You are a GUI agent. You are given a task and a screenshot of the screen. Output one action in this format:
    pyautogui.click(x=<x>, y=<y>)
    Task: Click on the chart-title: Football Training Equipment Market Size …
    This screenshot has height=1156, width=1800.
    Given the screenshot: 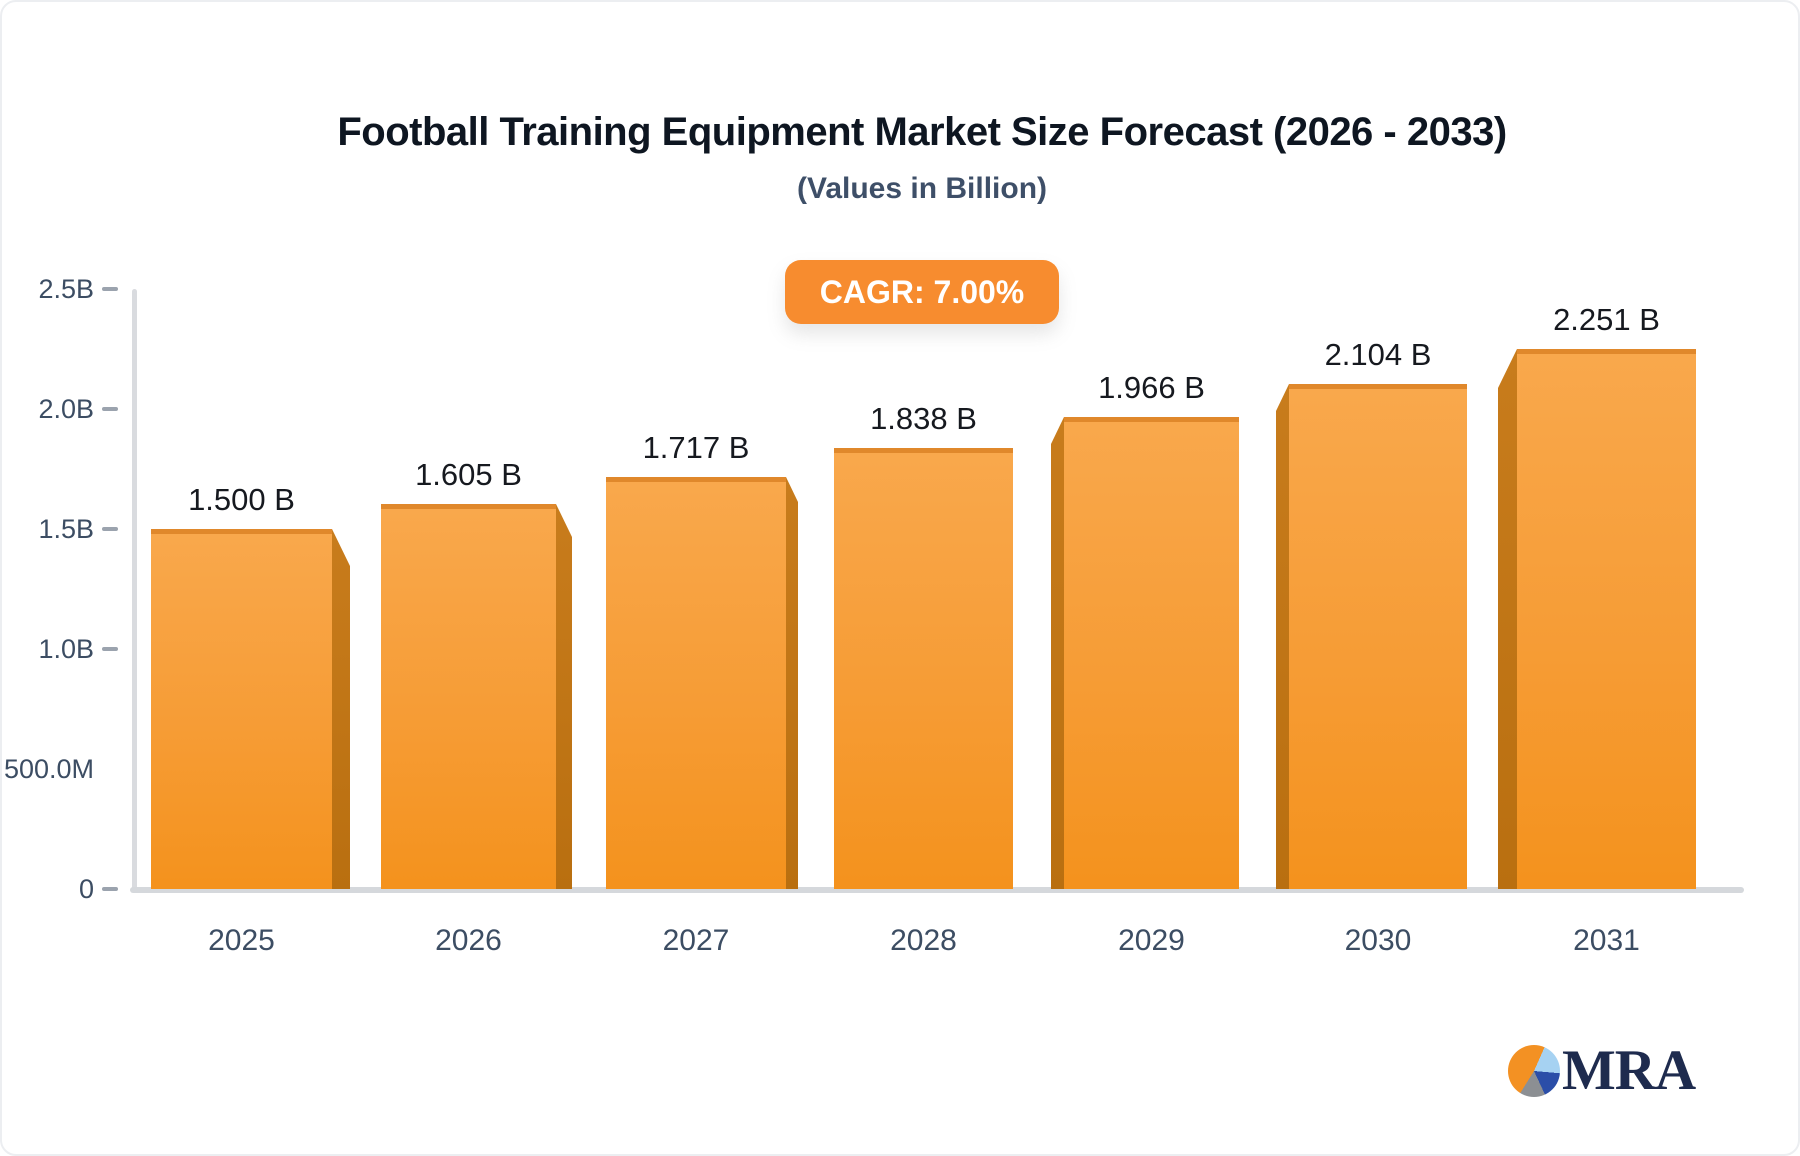 What is the action you would take?
    pyautogui.click(x=922, y=132)
    